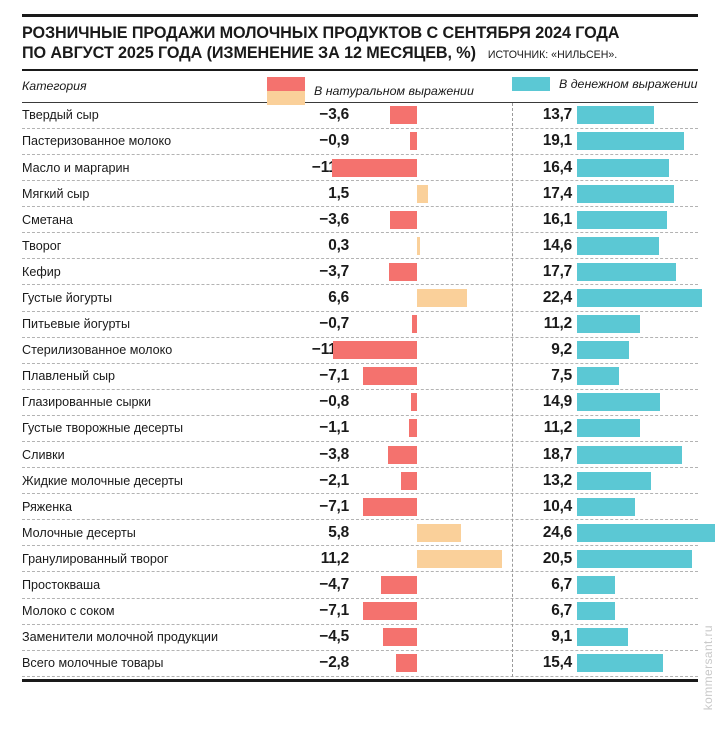 The image size is (720, 734). Describe the element at coordinates (360, 680) in the screenshot. I see `bottom-rule` at that location.